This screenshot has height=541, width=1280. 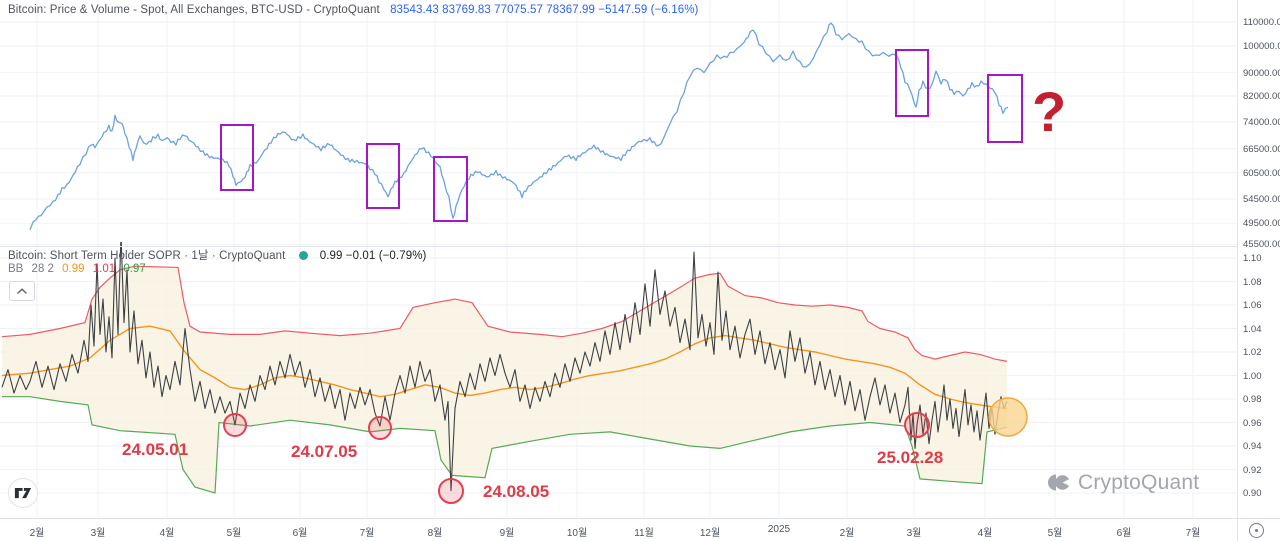 What do you see at coordinates (134, 269) in the screenshot?
I see `bb-lower-value: 0.97` at bounding box center [134, 269].